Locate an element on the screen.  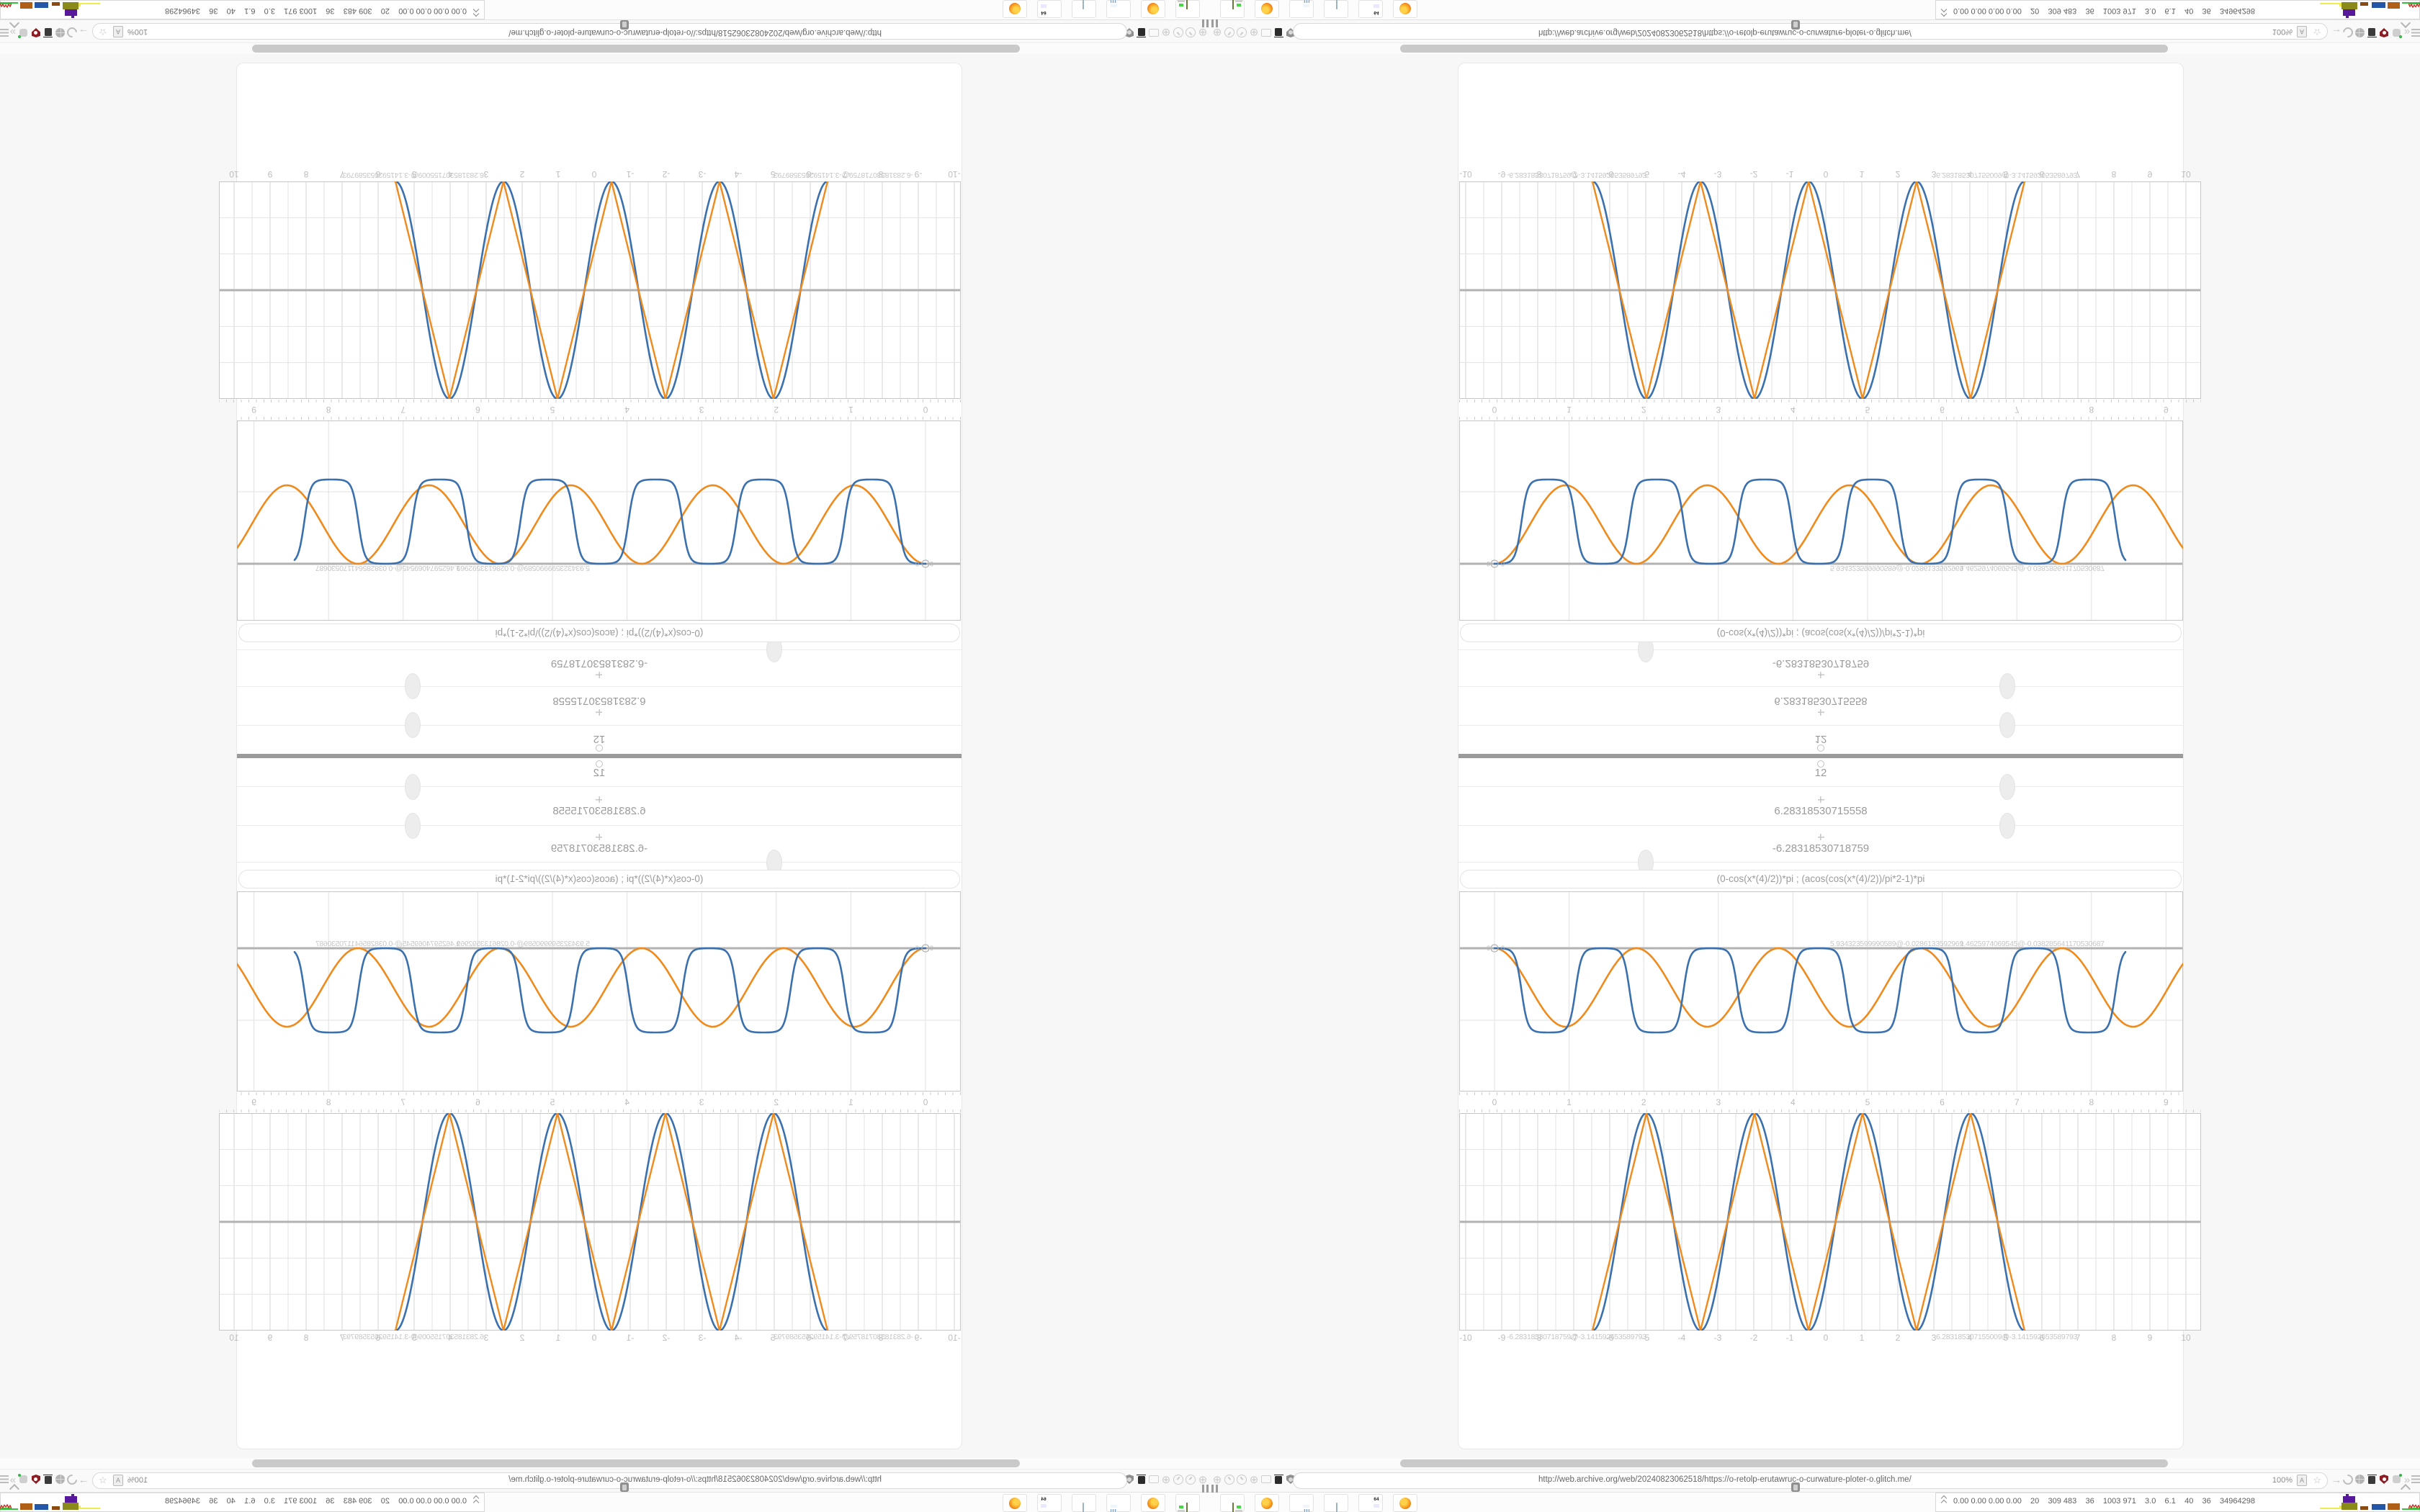
overflow-chevrons-icon: » is located at coordinates (2407, 1480).